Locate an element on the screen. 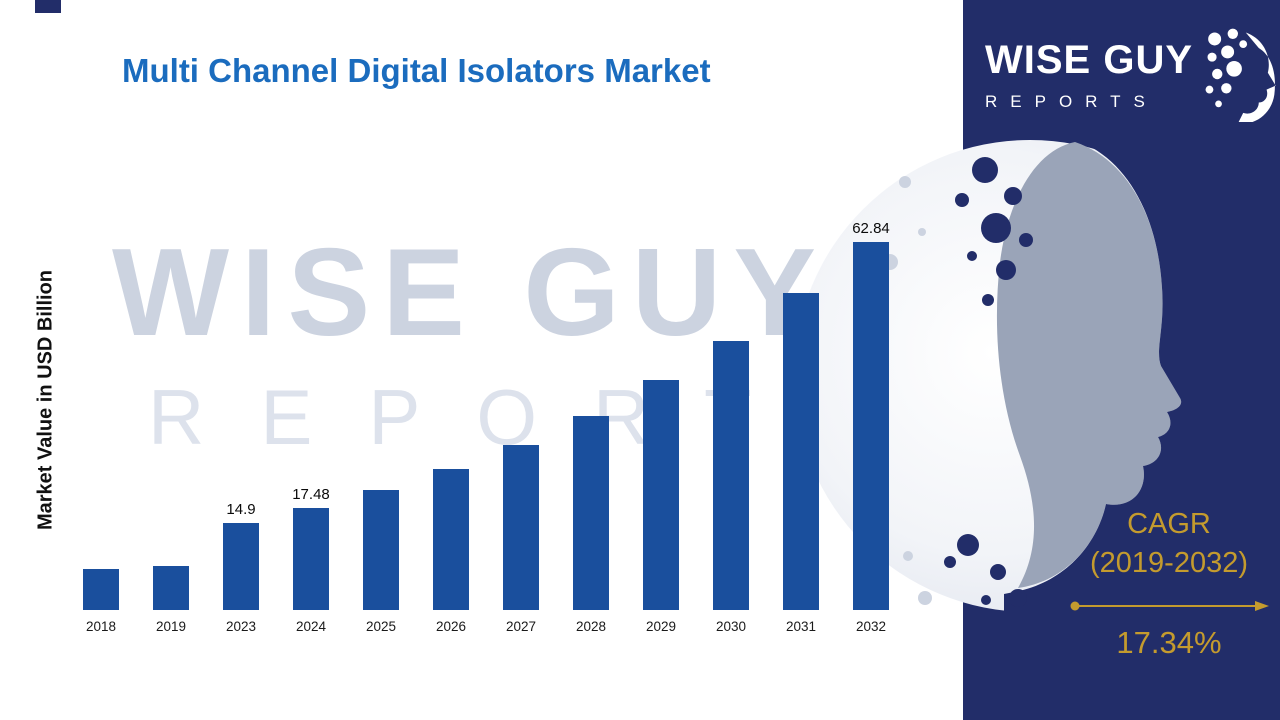 The height and width of the screenshot is (720, 1280). bar-column-2029: 2029 is located at coordinates (661, 412).